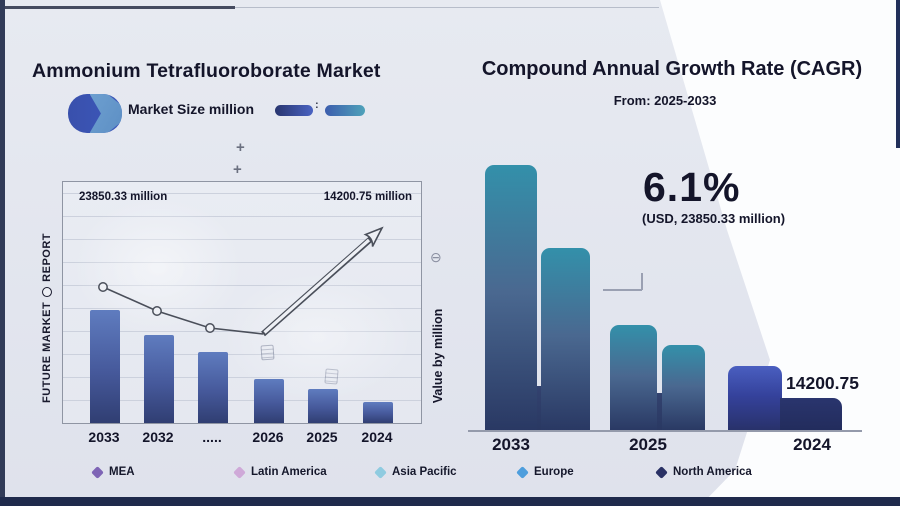 This screenshot has width=900, height=506. What do you see at coordinates (120, 7) in the screenshot?
I see `top-accent-line` at bounding box center [120, 7].